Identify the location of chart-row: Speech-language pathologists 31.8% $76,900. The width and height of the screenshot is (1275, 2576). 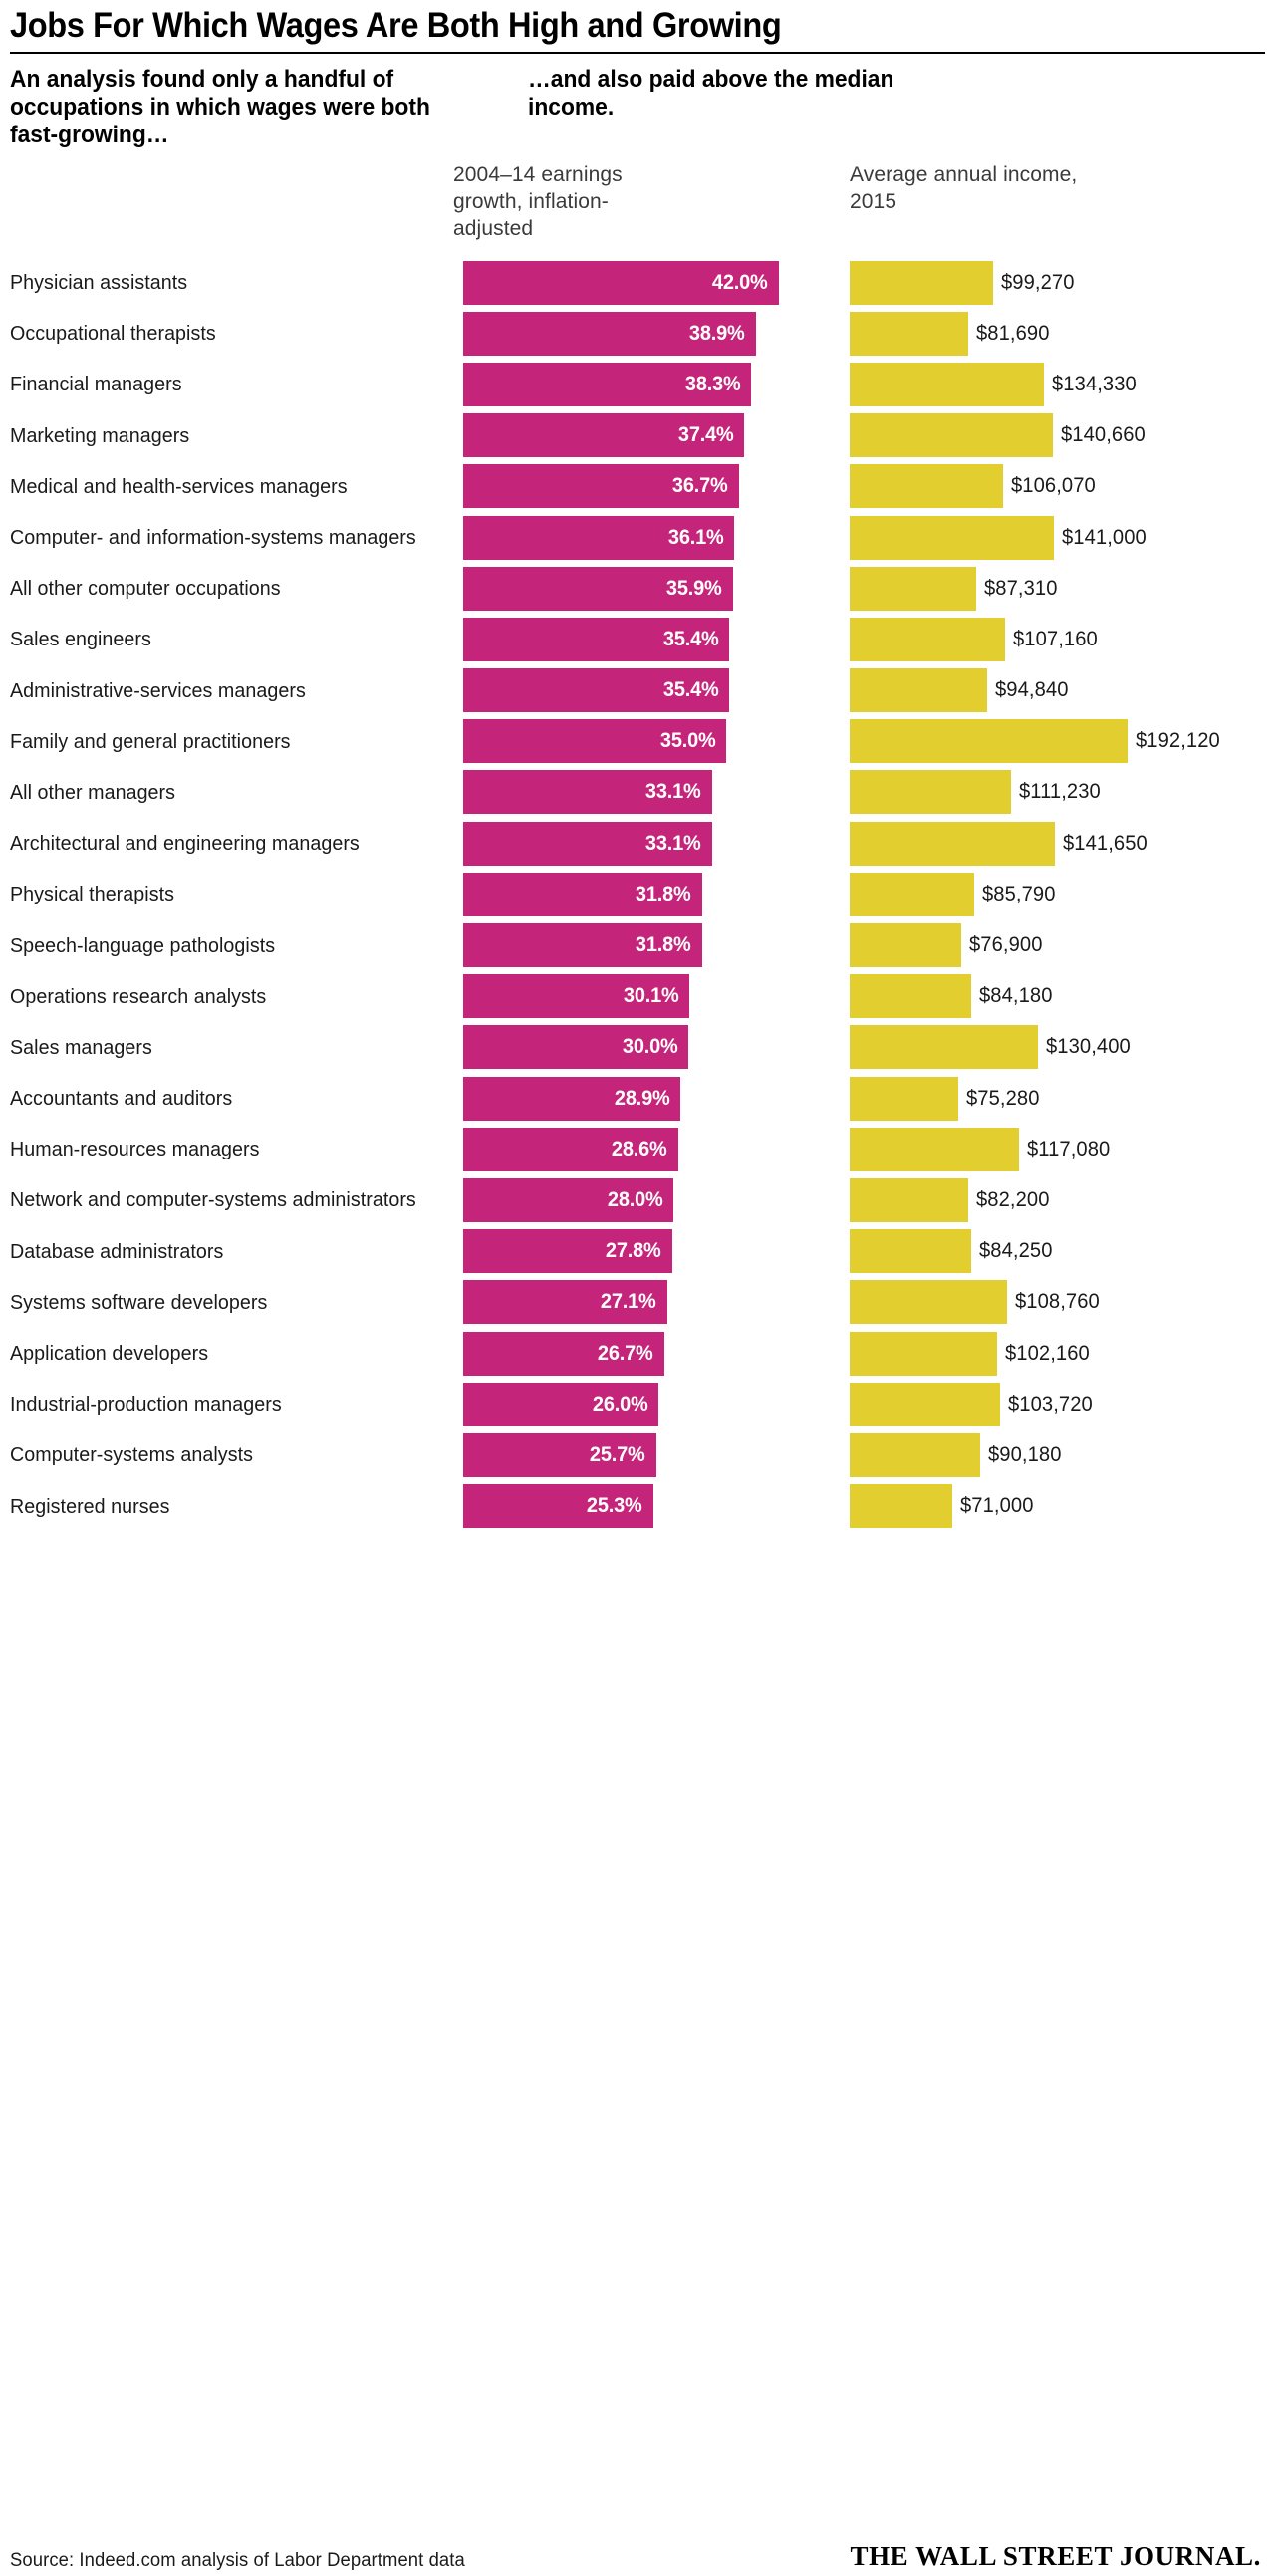
(637, 944).